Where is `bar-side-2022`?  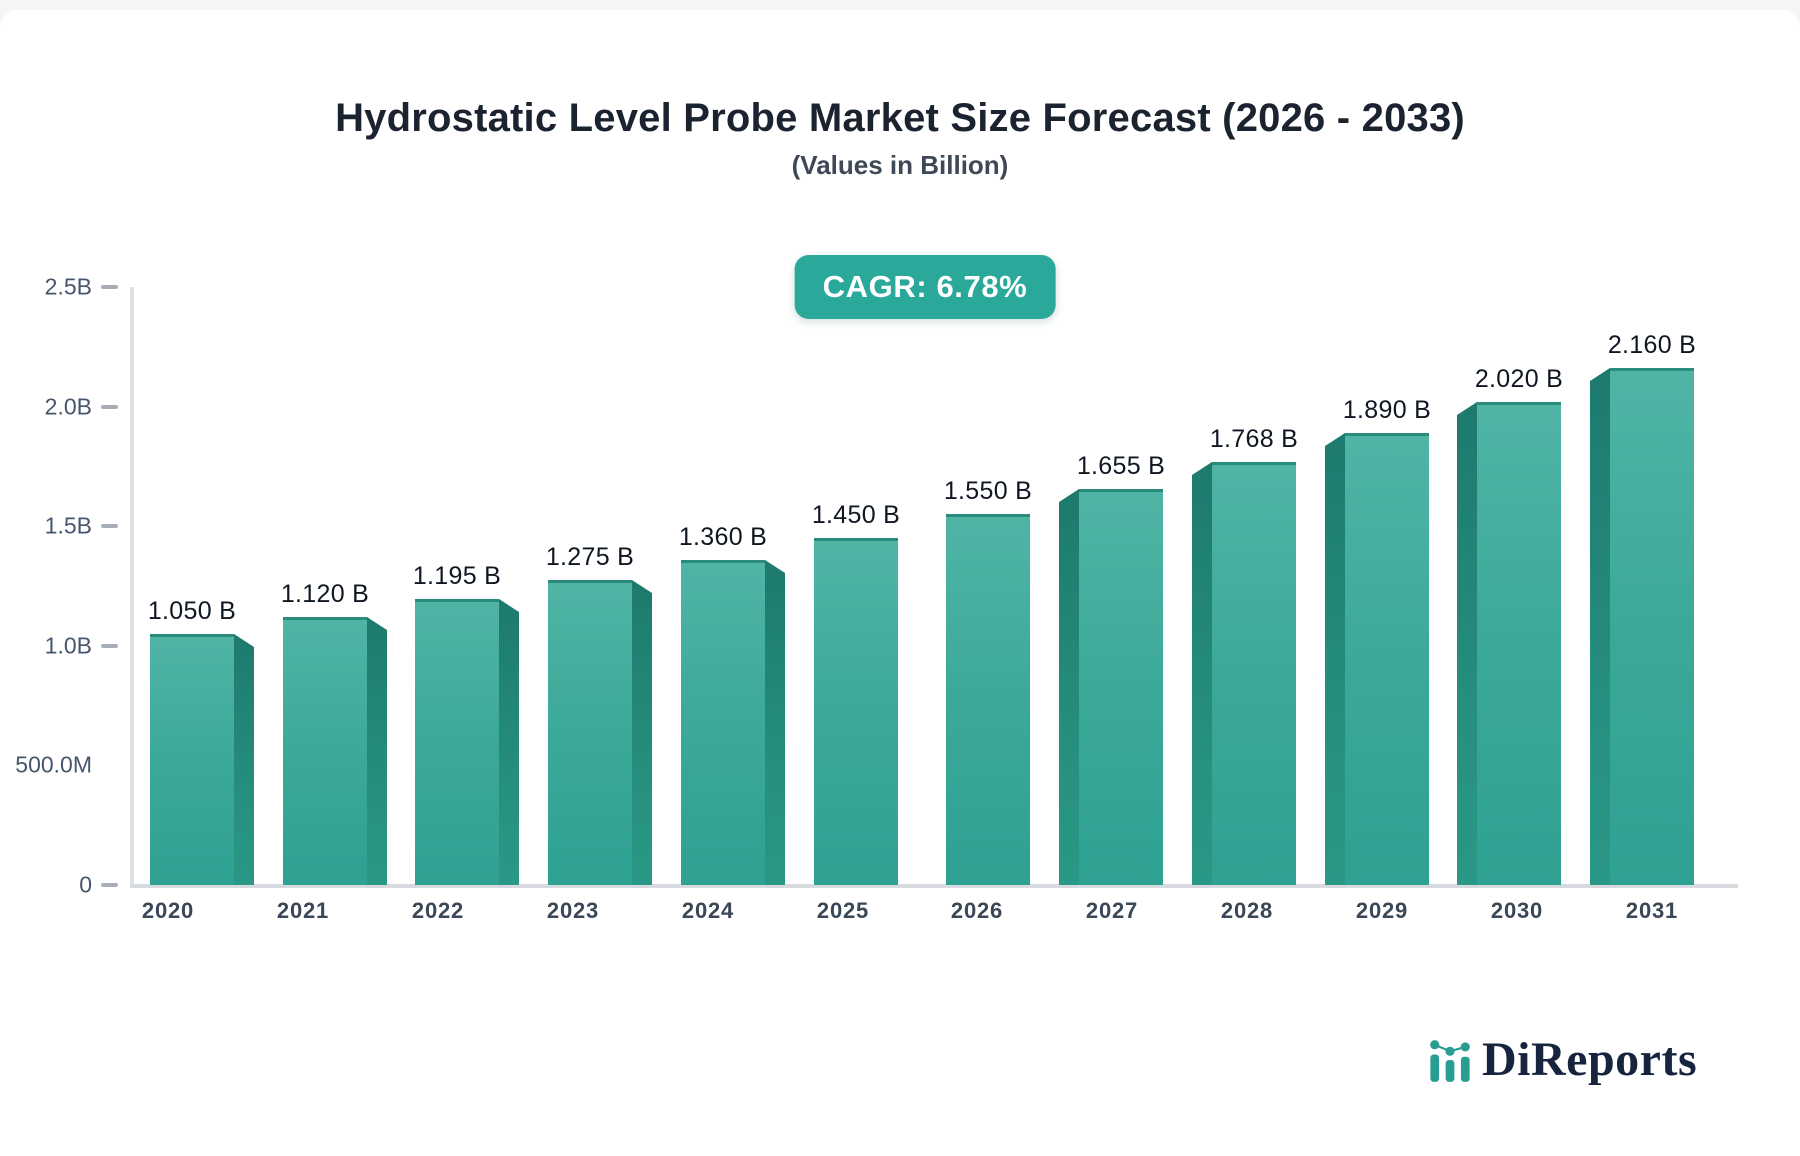
bar-side-2022 is located at coordinates (509, 742).